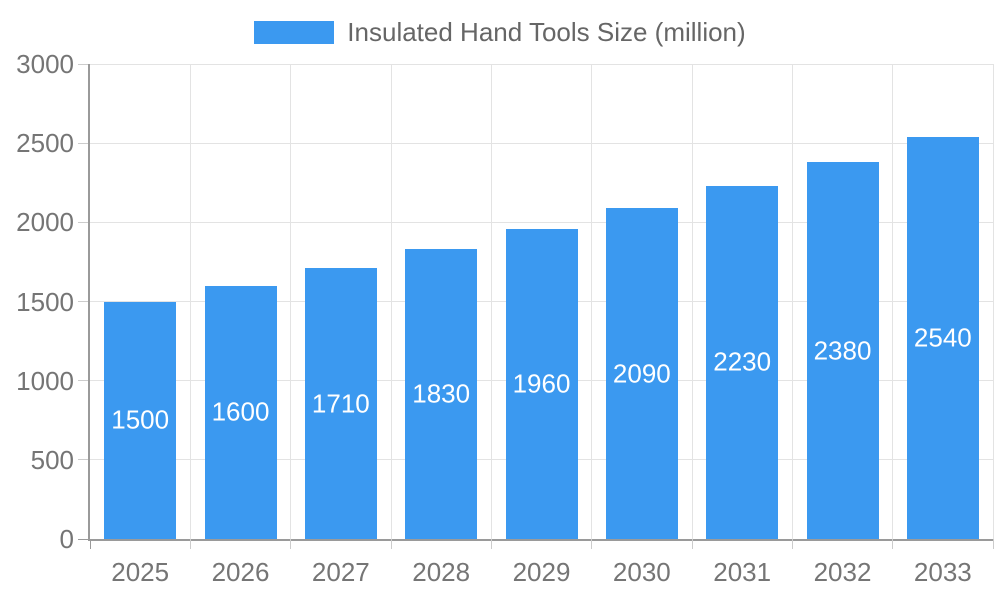  What do you see at coordinates (742, 572) in the screenshot?
I see `x-axis-tick-label: 2031` at bounding box center [742, 572].